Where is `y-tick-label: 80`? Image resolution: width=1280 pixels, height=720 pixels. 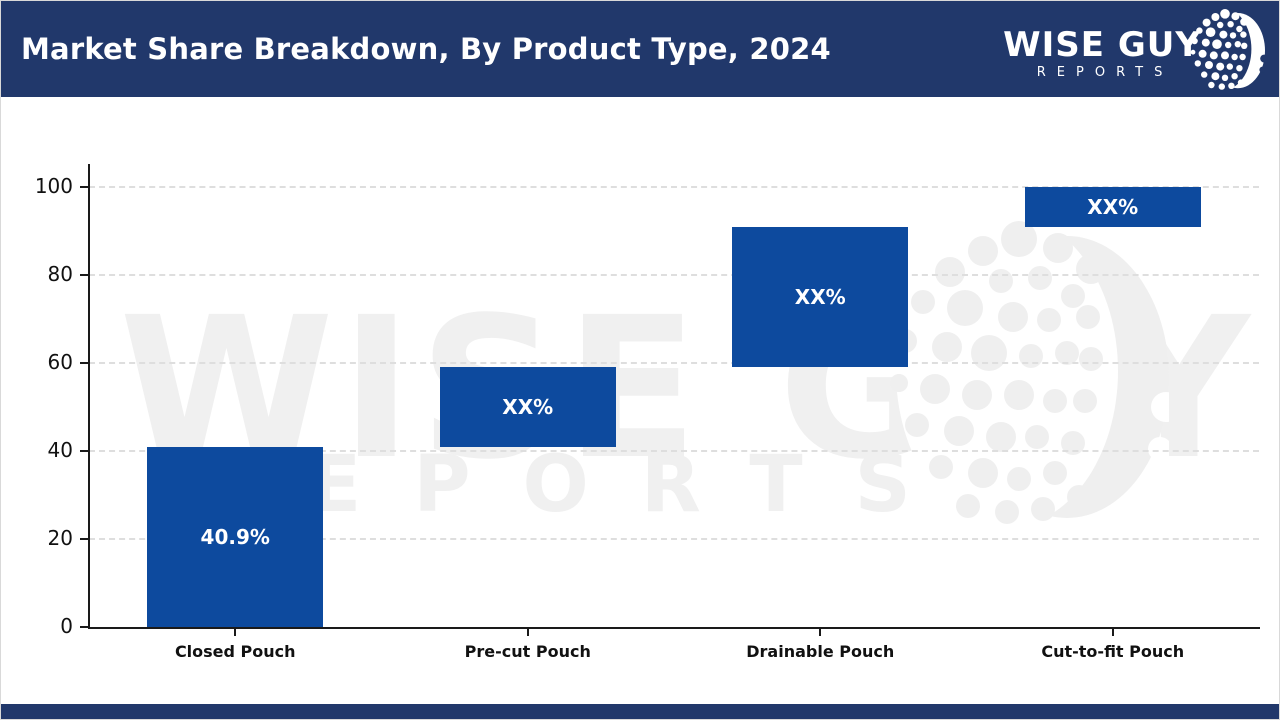
y-tick-label: 80 is located at coordinates (60, 274).